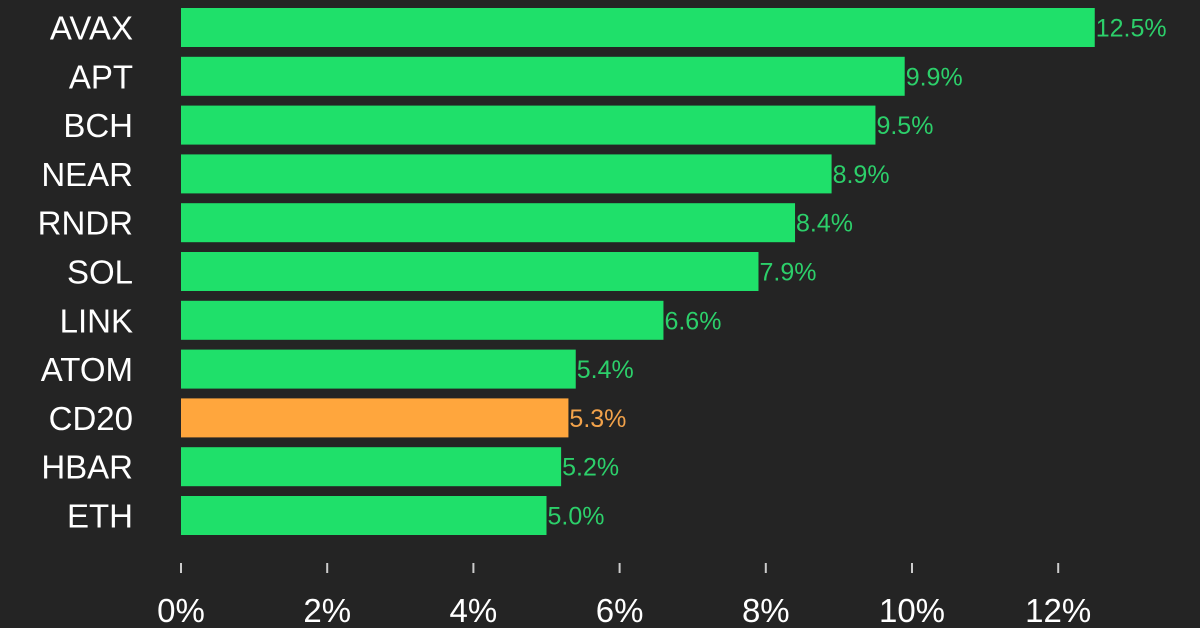  What do you see at coordinates (1058, 610) in the screenshot?
I see `x-tick-label: 12%` at bounding box center [1058, 610].